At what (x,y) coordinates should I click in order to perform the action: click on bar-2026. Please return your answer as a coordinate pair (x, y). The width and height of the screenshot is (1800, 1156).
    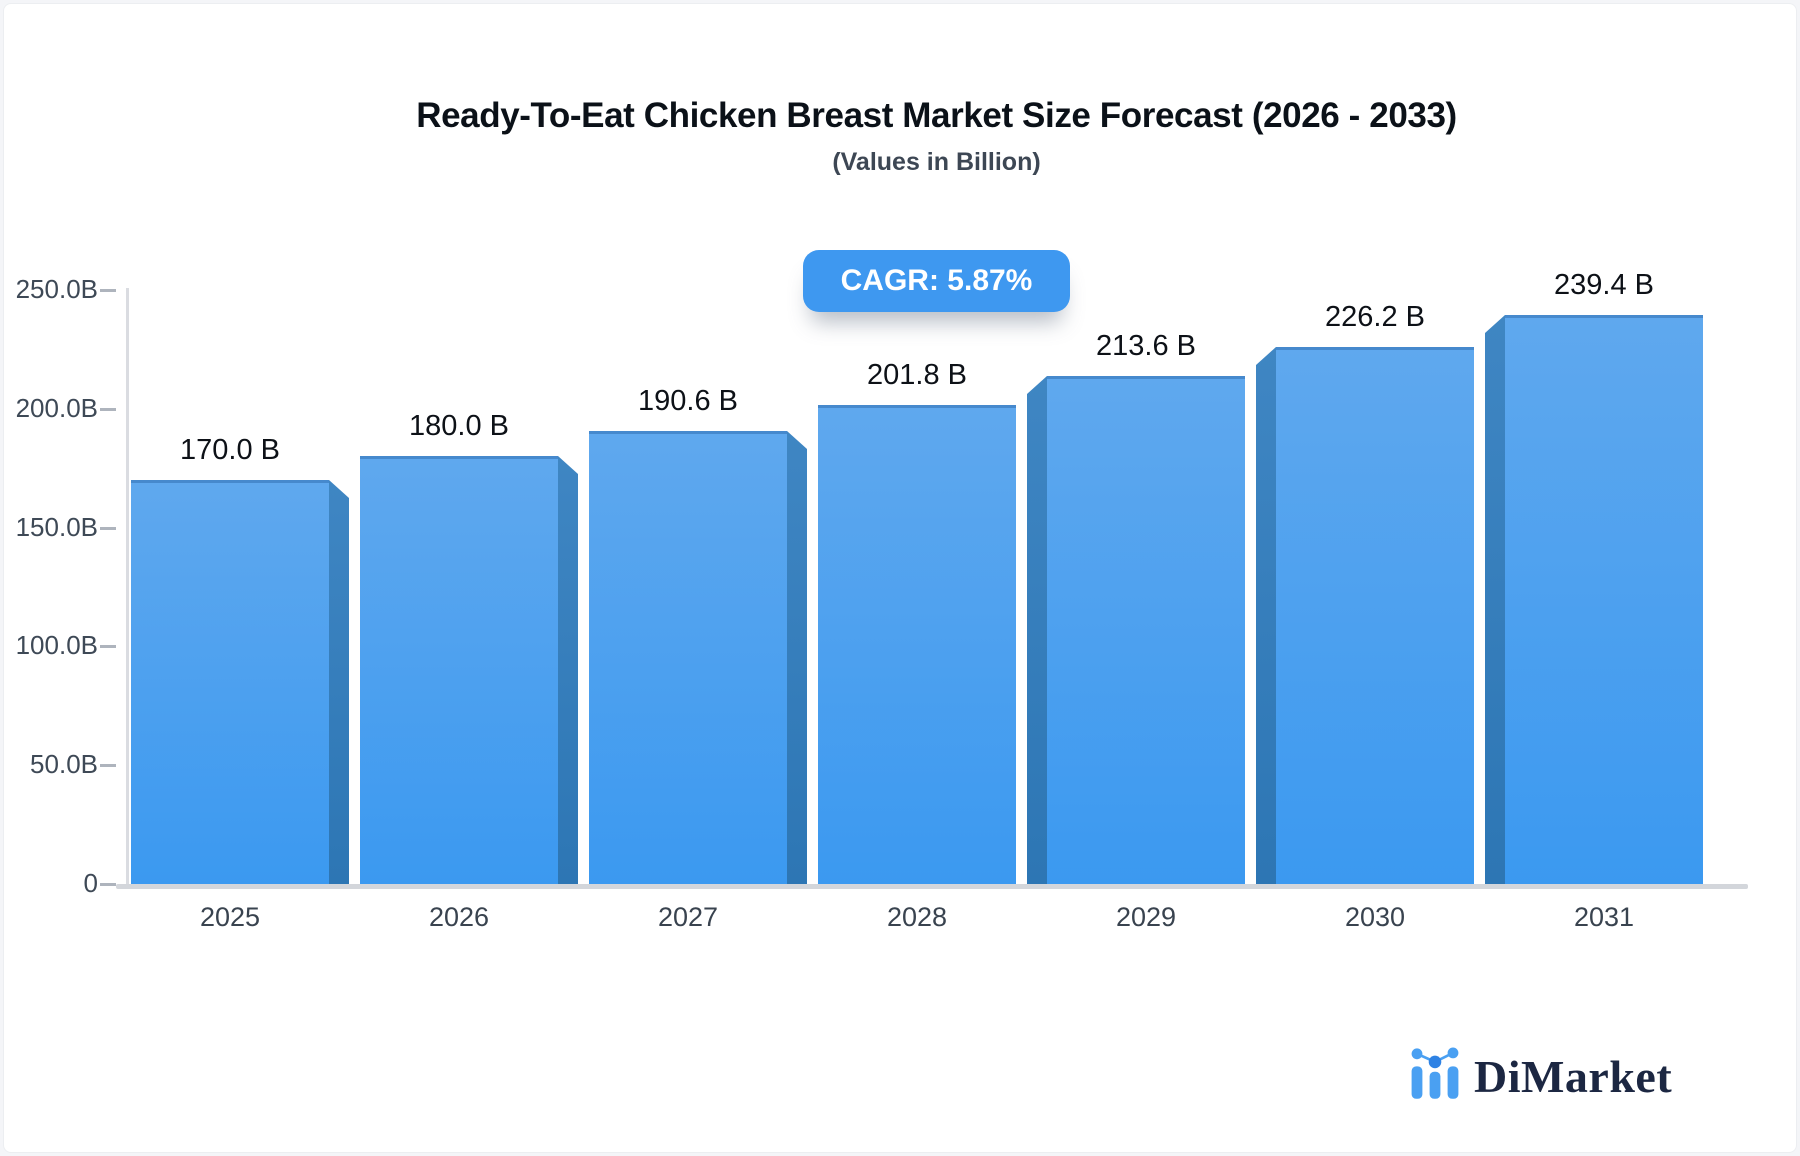
    Looking at the image, I should click on (459, 670).